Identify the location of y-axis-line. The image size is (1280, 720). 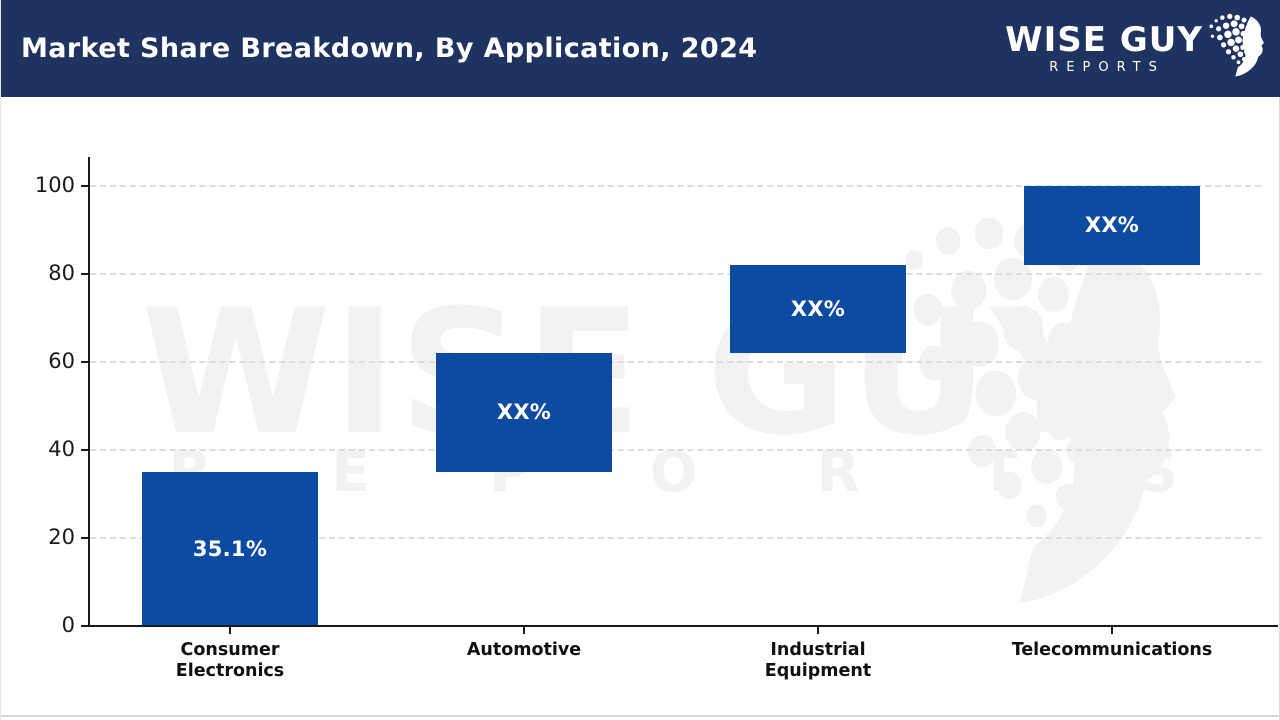
(89, 392).